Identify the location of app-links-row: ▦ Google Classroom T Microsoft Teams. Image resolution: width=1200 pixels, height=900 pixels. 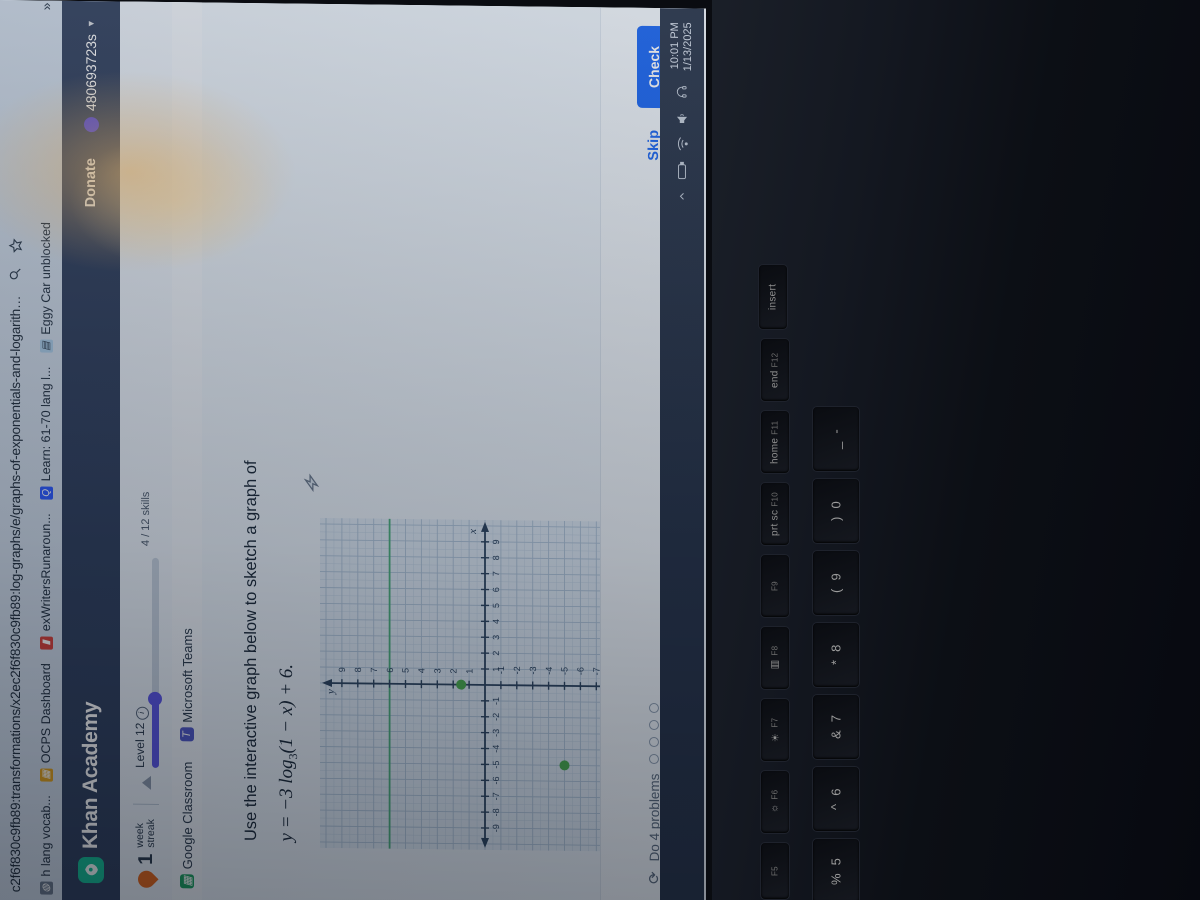
(187, 450).